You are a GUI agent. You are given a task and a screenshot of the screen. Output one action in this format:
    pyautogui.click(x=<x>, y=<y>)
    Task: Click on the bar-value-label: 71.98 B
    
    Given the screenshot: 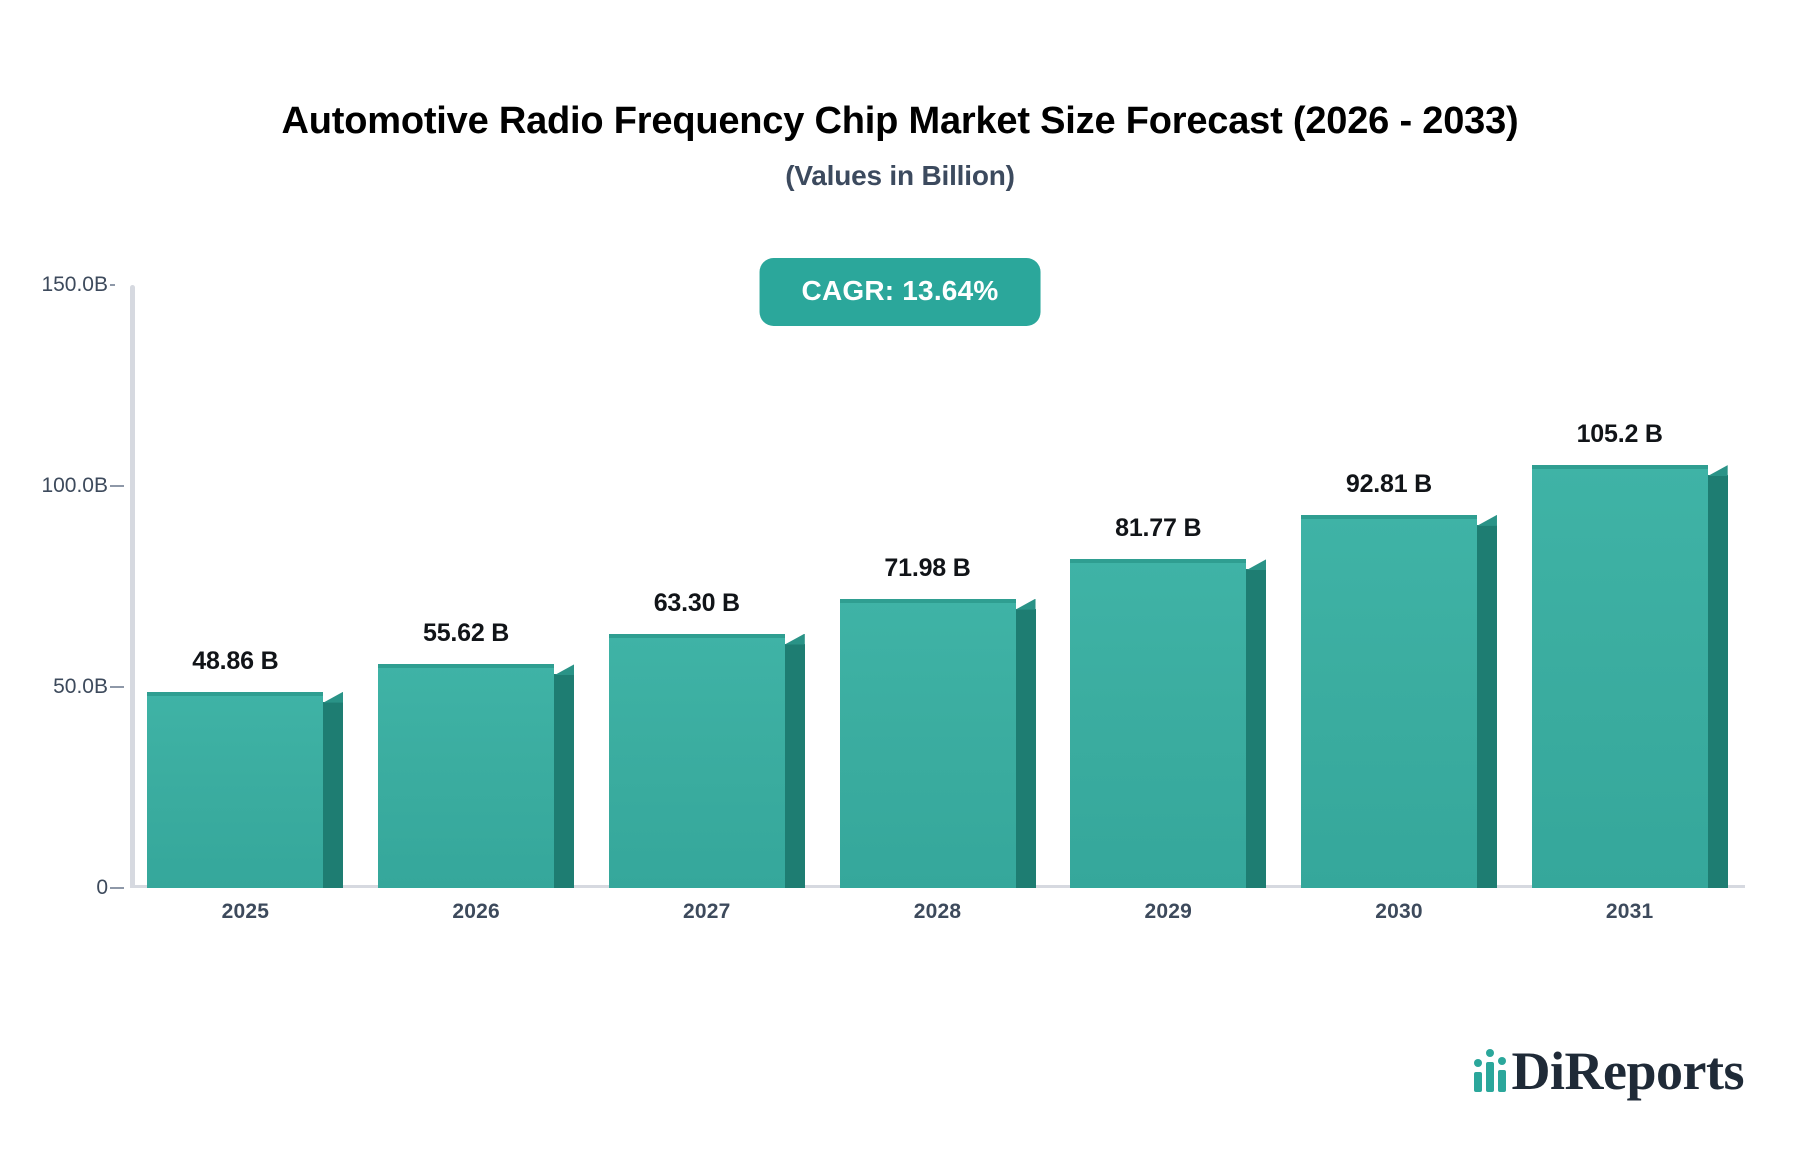 What is the action you would take?
    pyautogui.click(x=927, y=567)
    